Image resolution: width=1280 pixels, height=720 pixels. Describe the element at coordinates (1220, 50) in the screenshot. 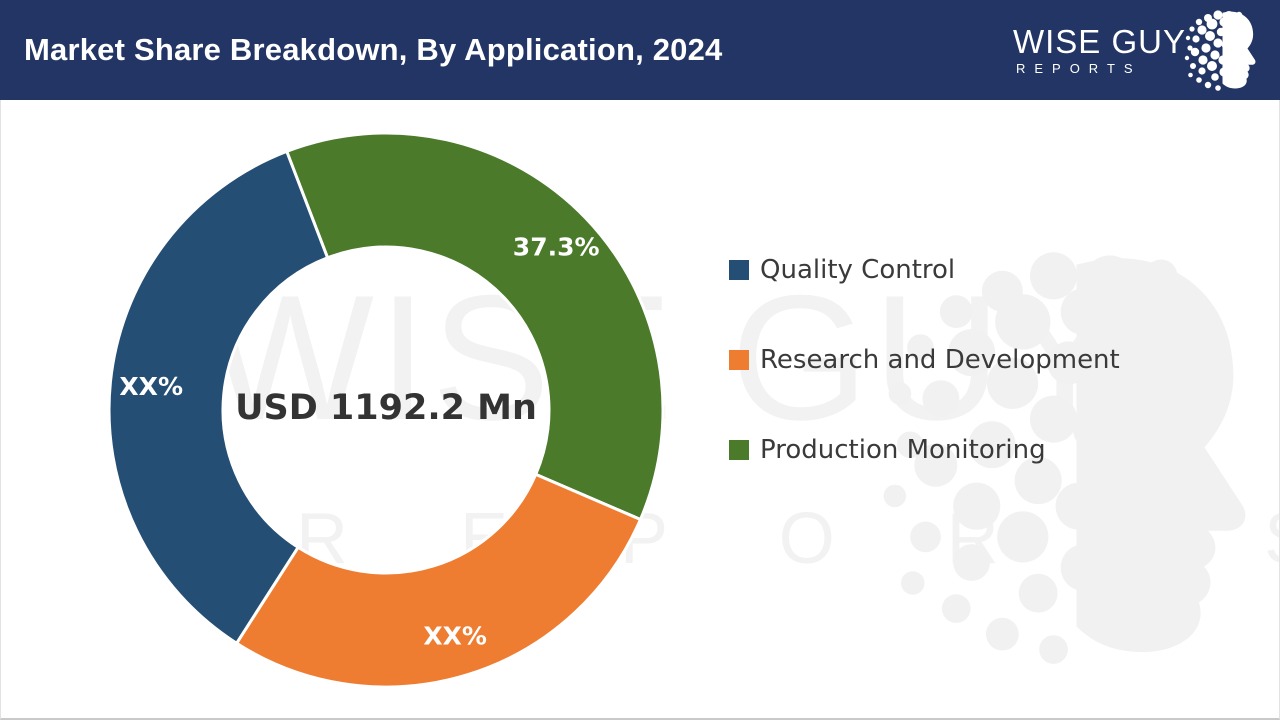

I see `face-profile-icon` at that location.